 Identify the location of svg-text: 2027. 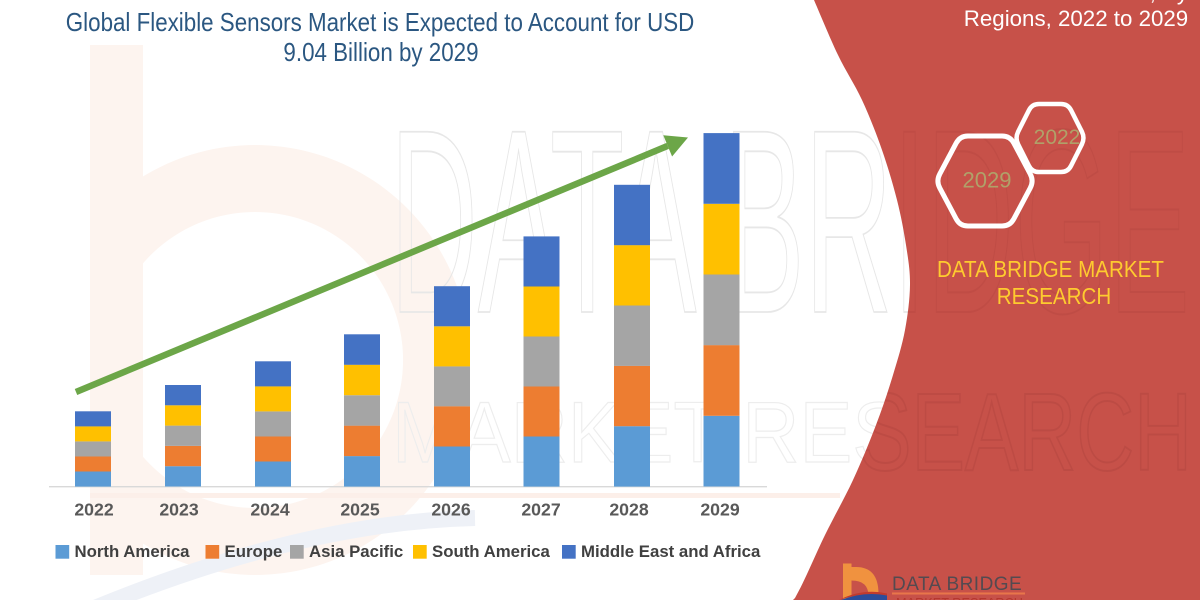
(541, 510).